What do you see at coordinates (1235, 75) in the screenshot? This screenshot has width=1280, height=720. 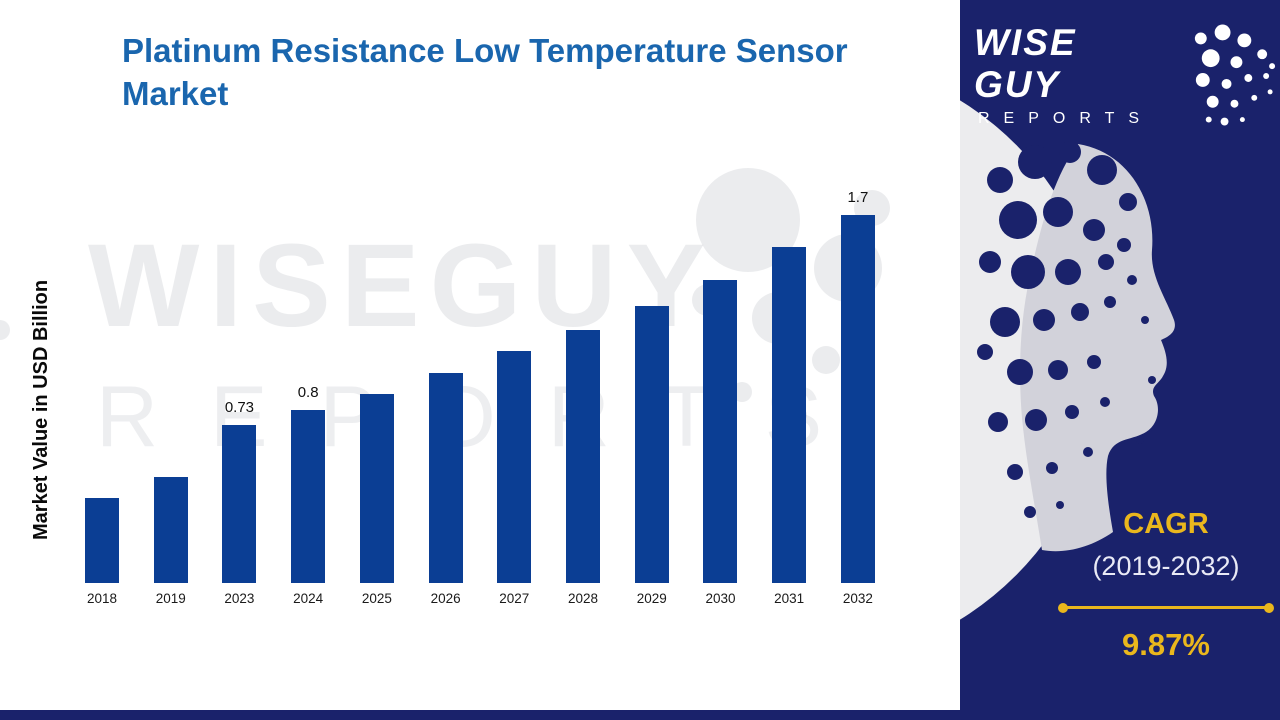 I see `logo-face-icon` at bounding box center [1235, 75].